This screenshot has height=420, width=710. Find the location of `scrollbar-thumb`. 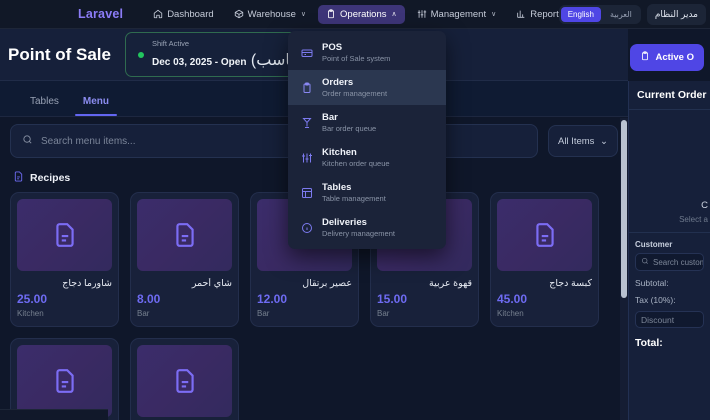

scrollbar-thumb is located at coordinates (624, 209).